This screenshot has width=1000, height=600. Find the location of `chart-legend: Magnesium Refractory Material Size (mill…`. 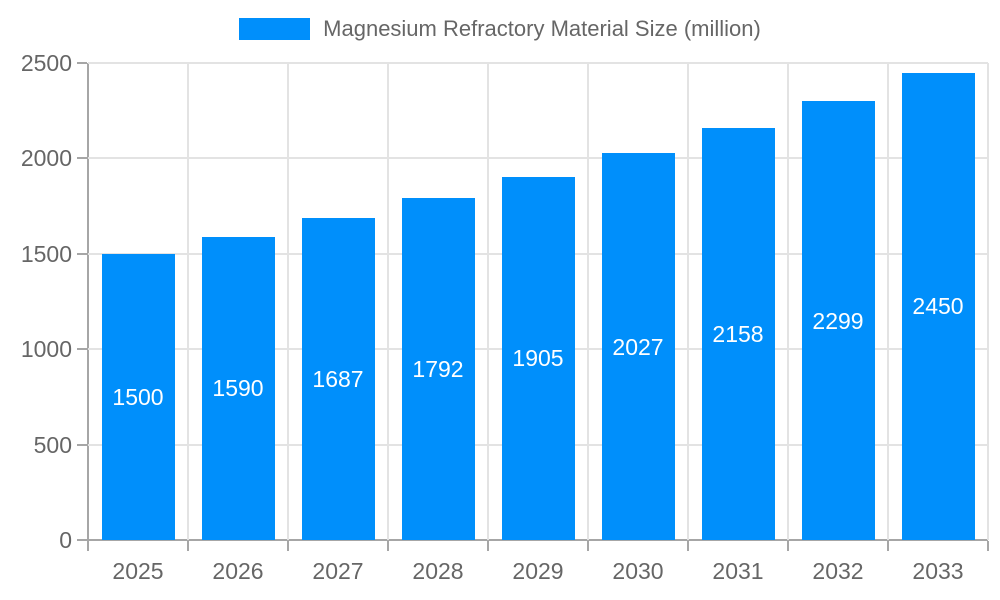

chart-legend: Magnesium Refractory Material Size (mill… is located at coordinates (500, 29).